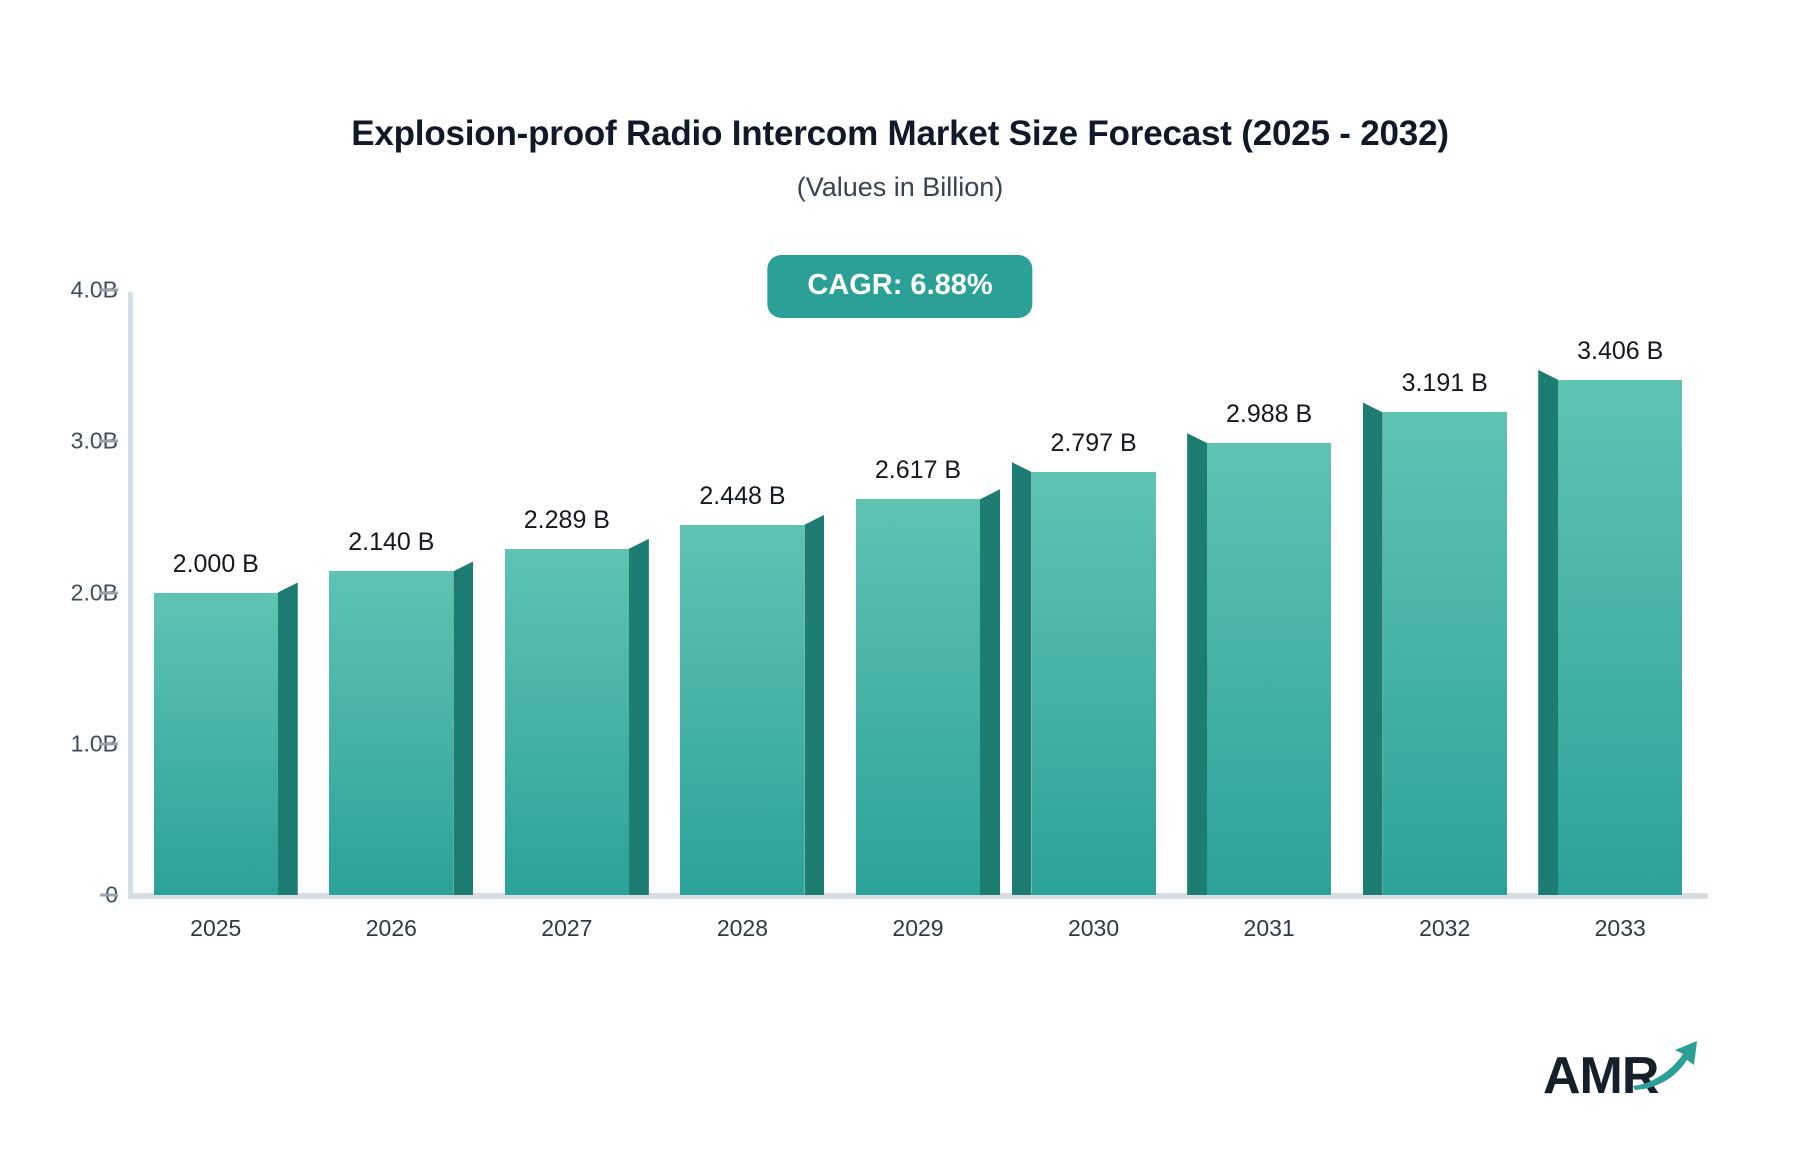 The width and height of the screenshot is (1800, 1156). I want to click on bar-2026, so click(391, 733).